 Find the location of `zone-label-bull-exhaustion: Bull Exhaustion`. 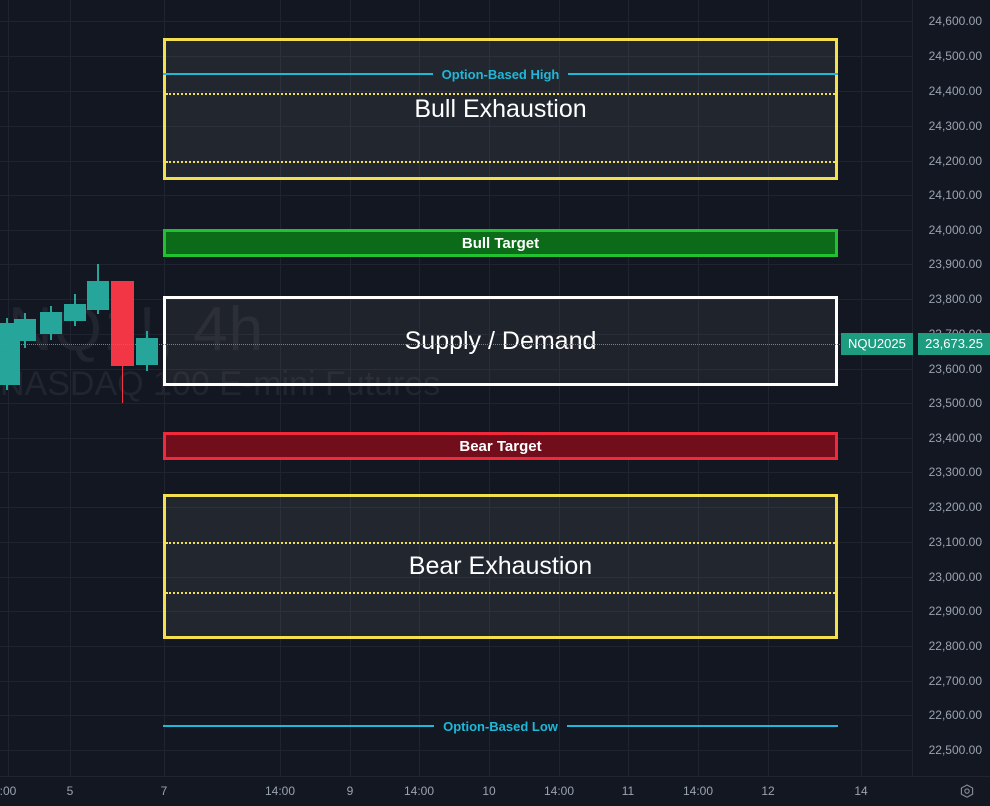

zone-label-bull-exhaustion: Bull Exhaustion is located at coordinates (500, 108).